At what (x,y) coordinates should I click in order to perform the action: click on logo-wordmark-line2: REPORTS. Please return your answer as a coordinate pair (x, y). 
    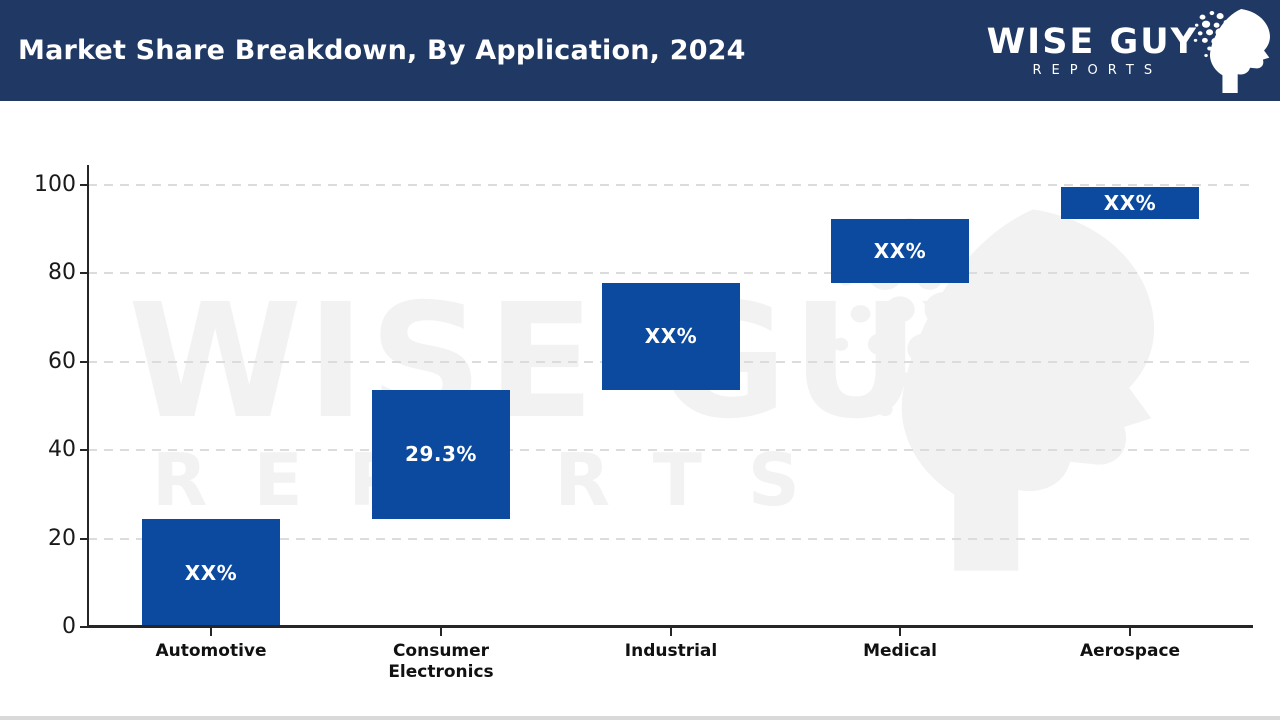
    Looking at the image, I should click on (1097, 70).